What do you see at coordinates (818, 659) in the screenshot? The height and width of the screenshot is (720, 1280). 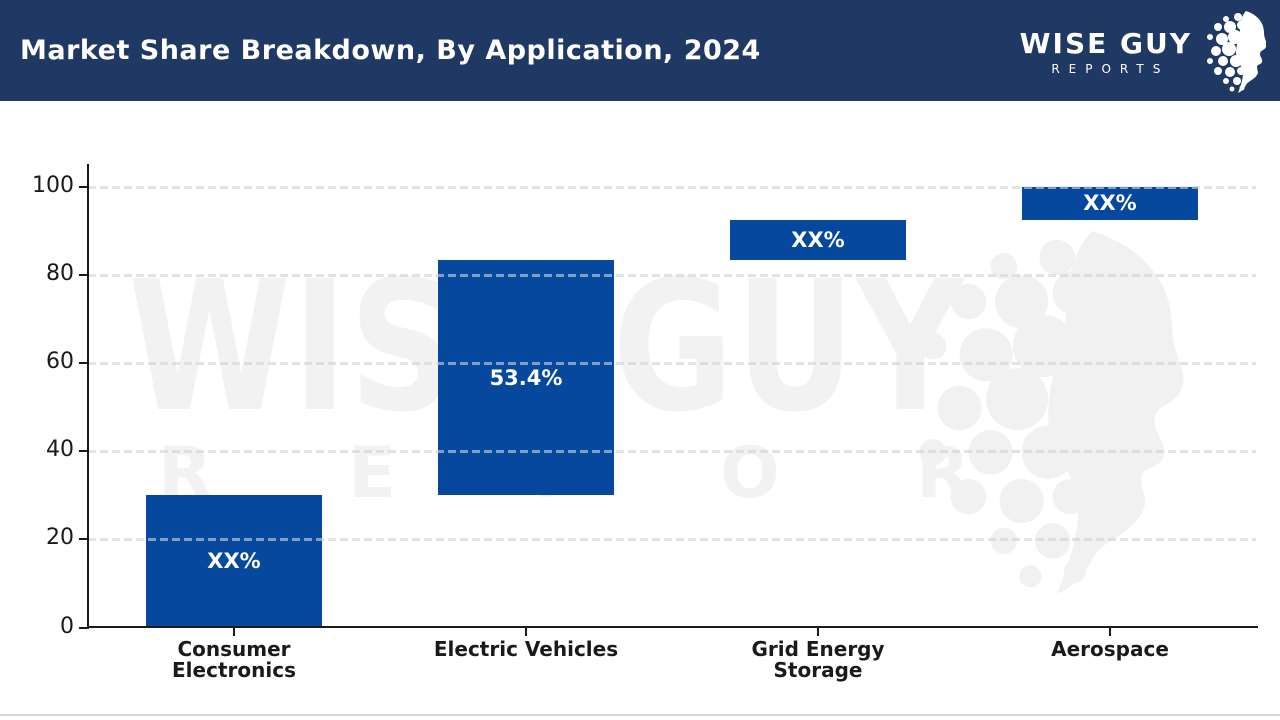 I see `x-category-label: Grid Energy Storage` at bounding box center [818, 659].